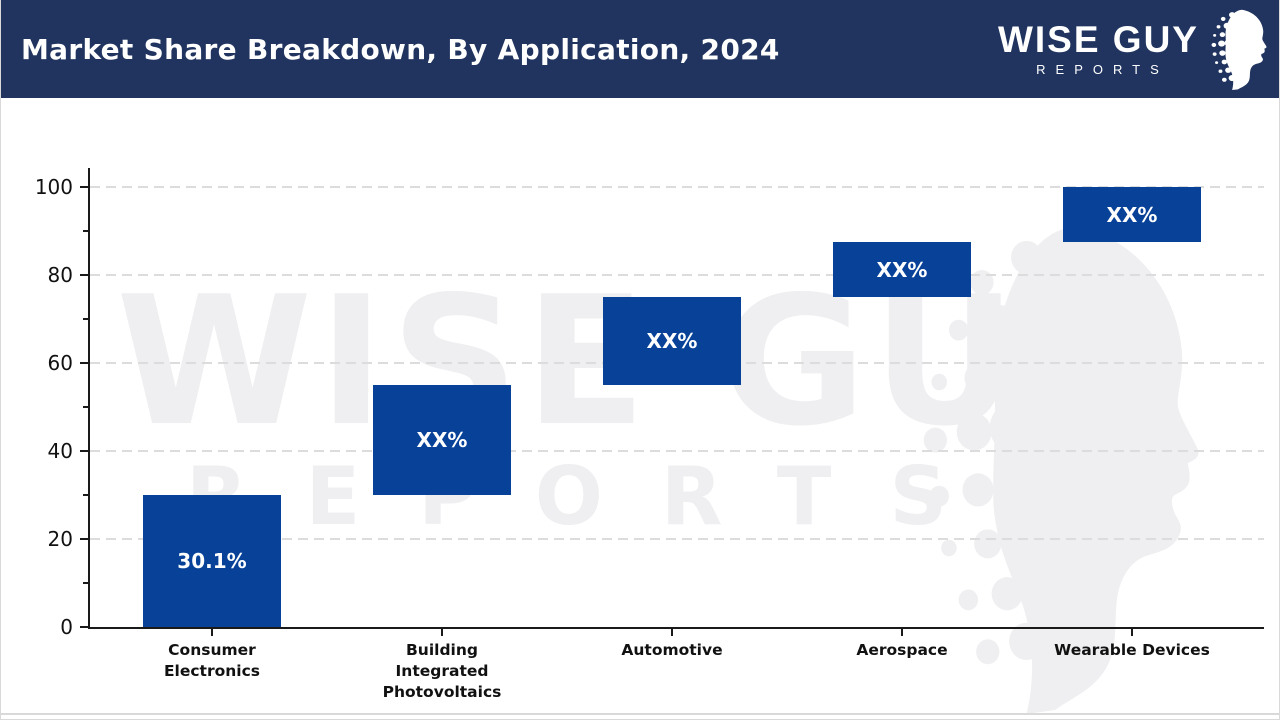 The width and height of the screenshot is (1280, 720). Describe the element at coordinates (676, 628) in the screenshot. I see `x-axis-line` at that location.